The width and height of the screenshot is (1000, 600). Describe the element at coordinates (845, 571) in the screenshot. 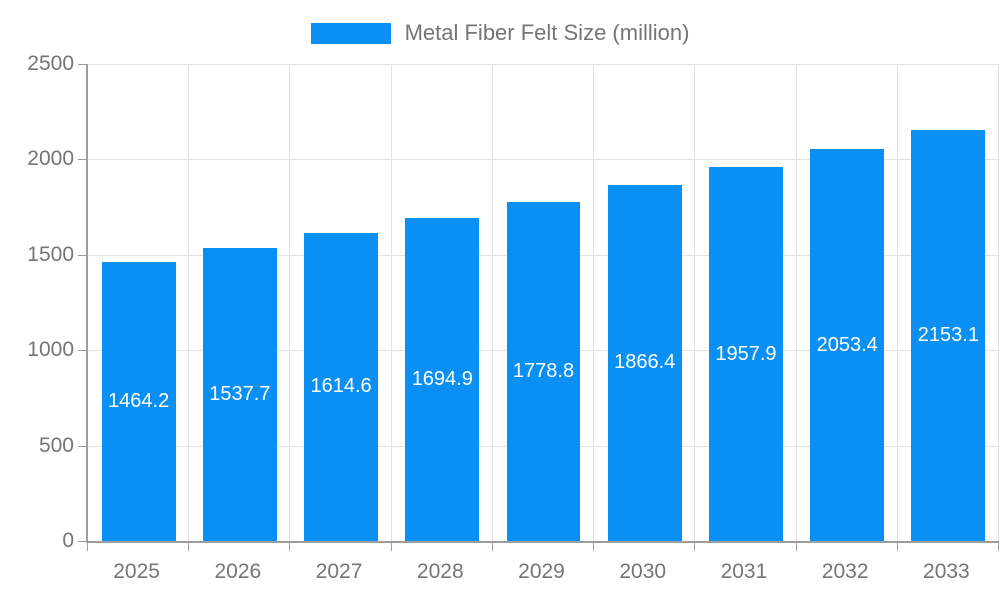

I see `x-axis-label: 2032` at that location.